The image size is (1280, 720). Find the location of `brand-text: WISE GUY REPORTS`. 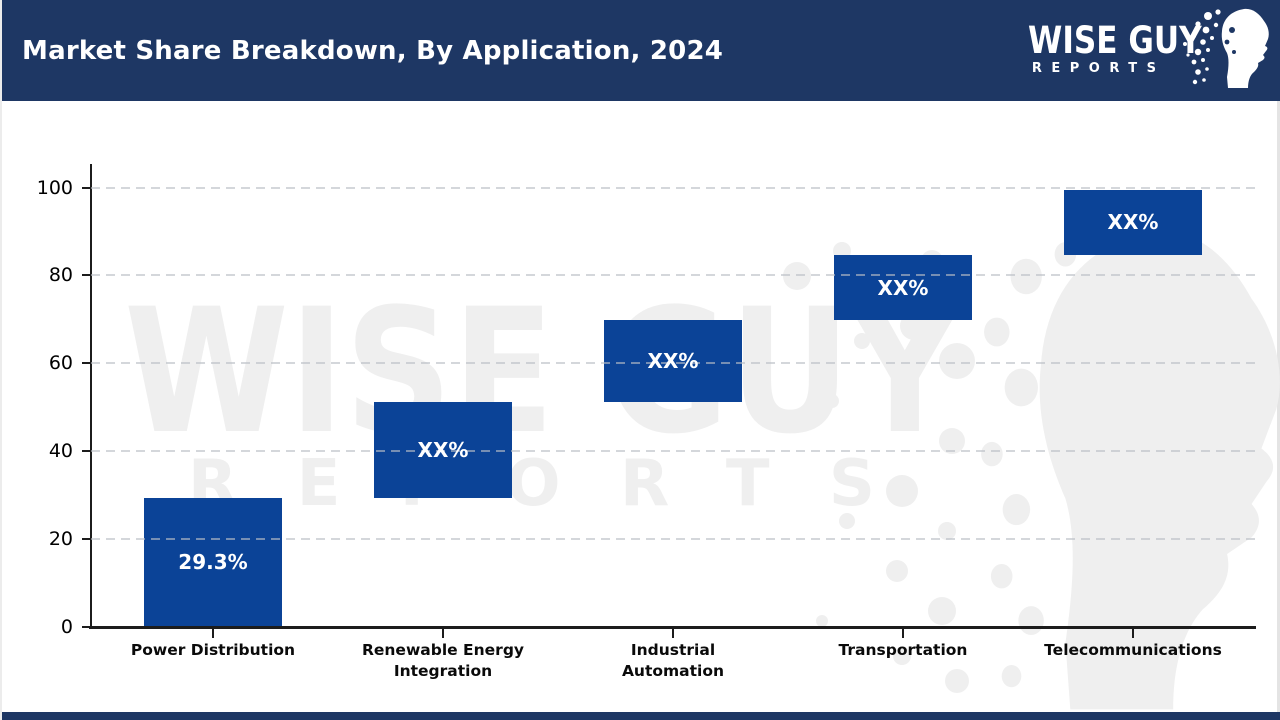

brand-text: WISE GUY REPORTS is located at coordinates (1098, 48).